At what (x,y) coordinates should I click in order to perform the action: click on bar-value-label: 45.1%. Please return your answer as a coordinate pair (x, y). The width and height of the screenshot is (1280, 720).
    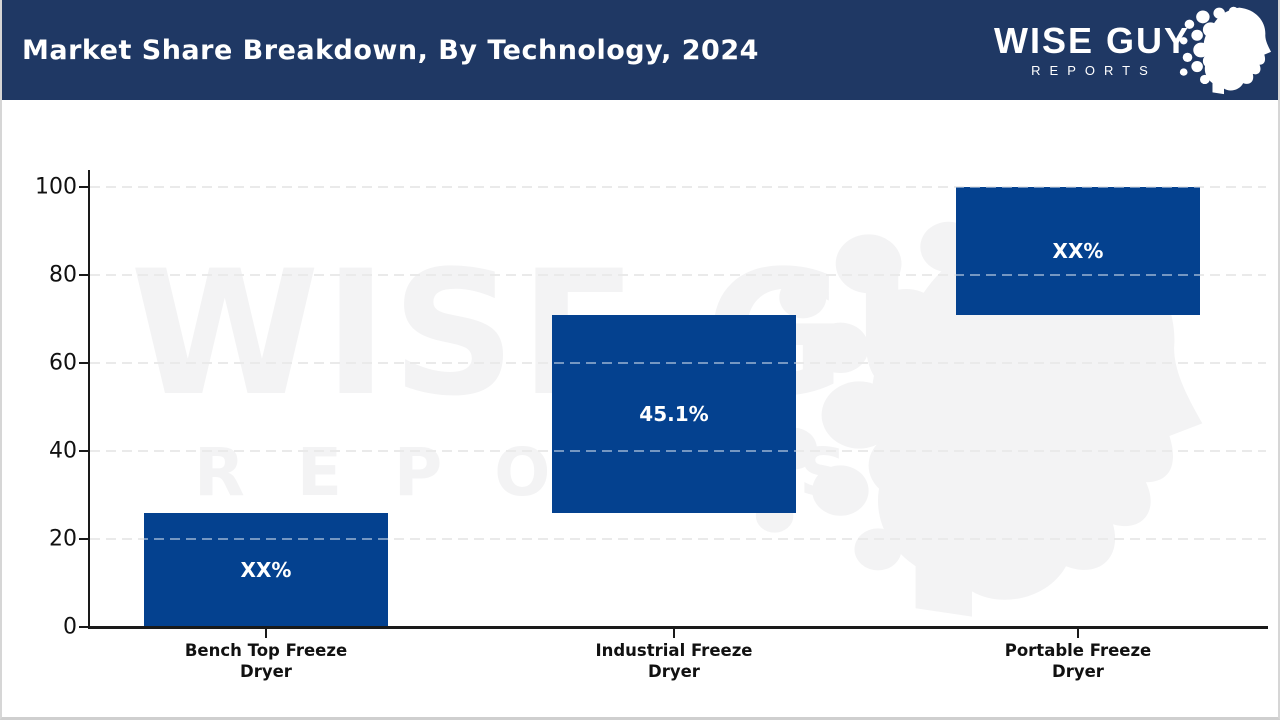
    Looking at the image, I should click on (674, 414).